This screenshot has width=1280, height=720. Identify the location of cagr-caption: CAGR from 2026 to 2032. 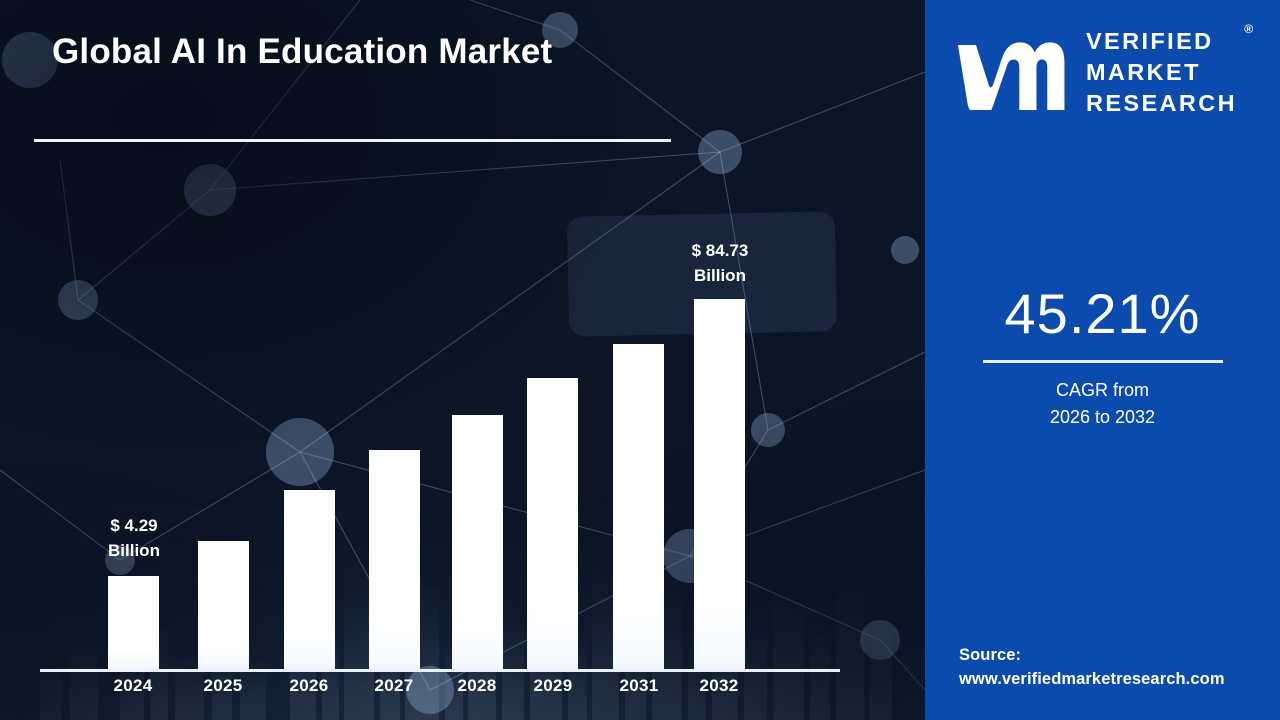
(1102, 404).